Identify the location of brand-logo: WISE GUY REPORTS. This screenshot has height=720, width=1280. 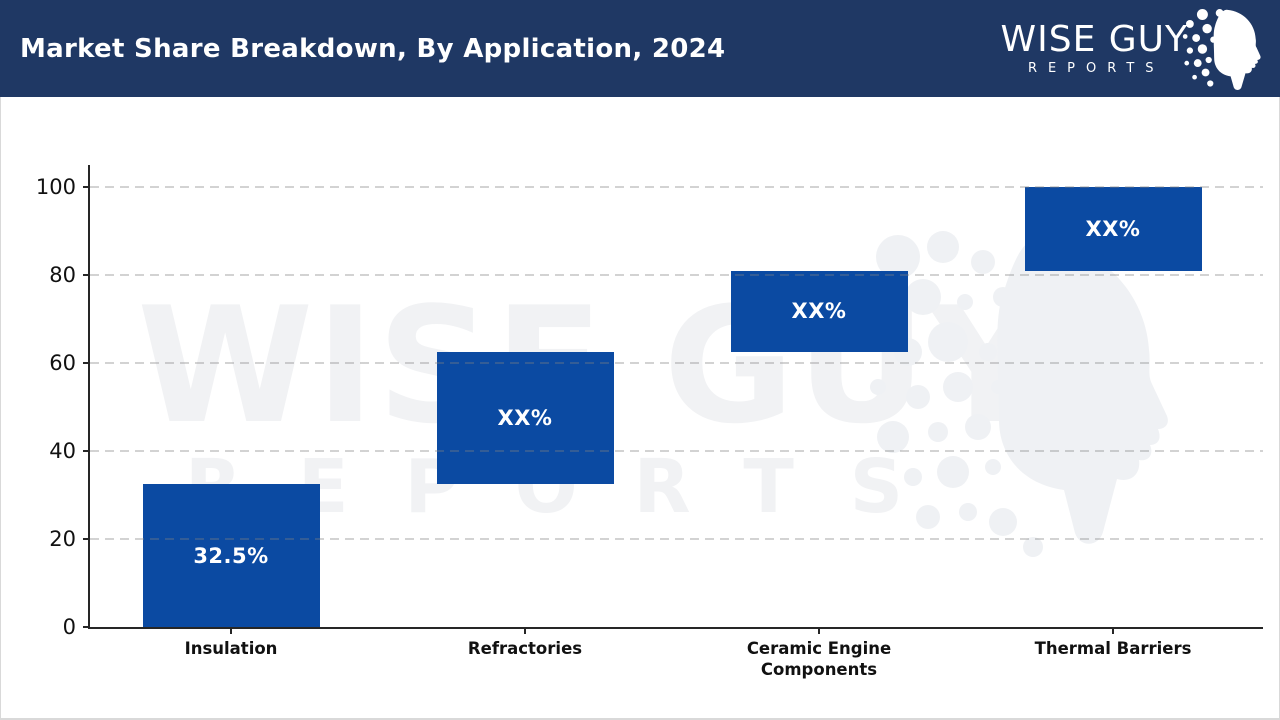
(1136, 49).